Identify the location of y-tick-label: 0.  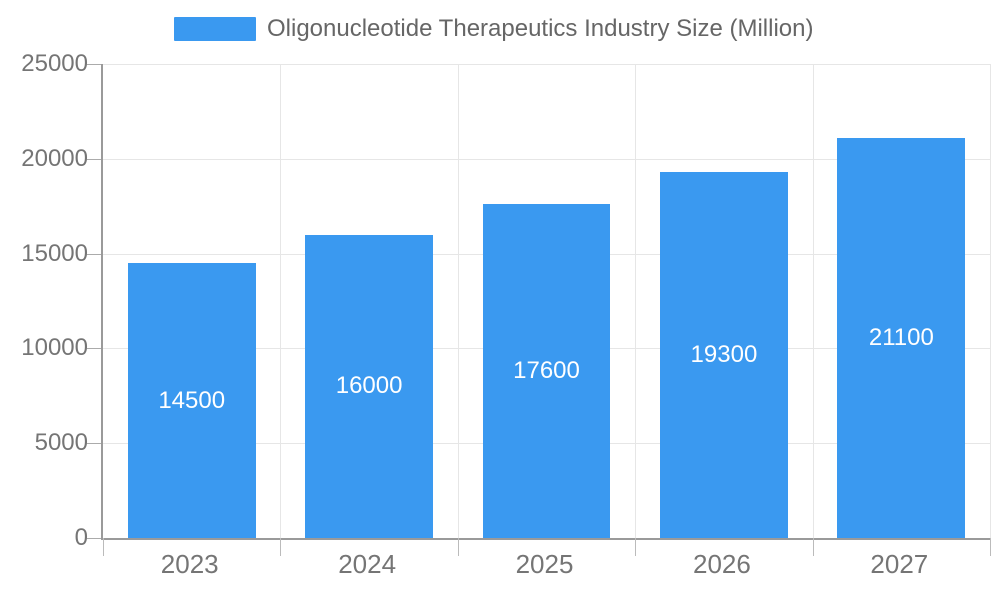
(81, 537).